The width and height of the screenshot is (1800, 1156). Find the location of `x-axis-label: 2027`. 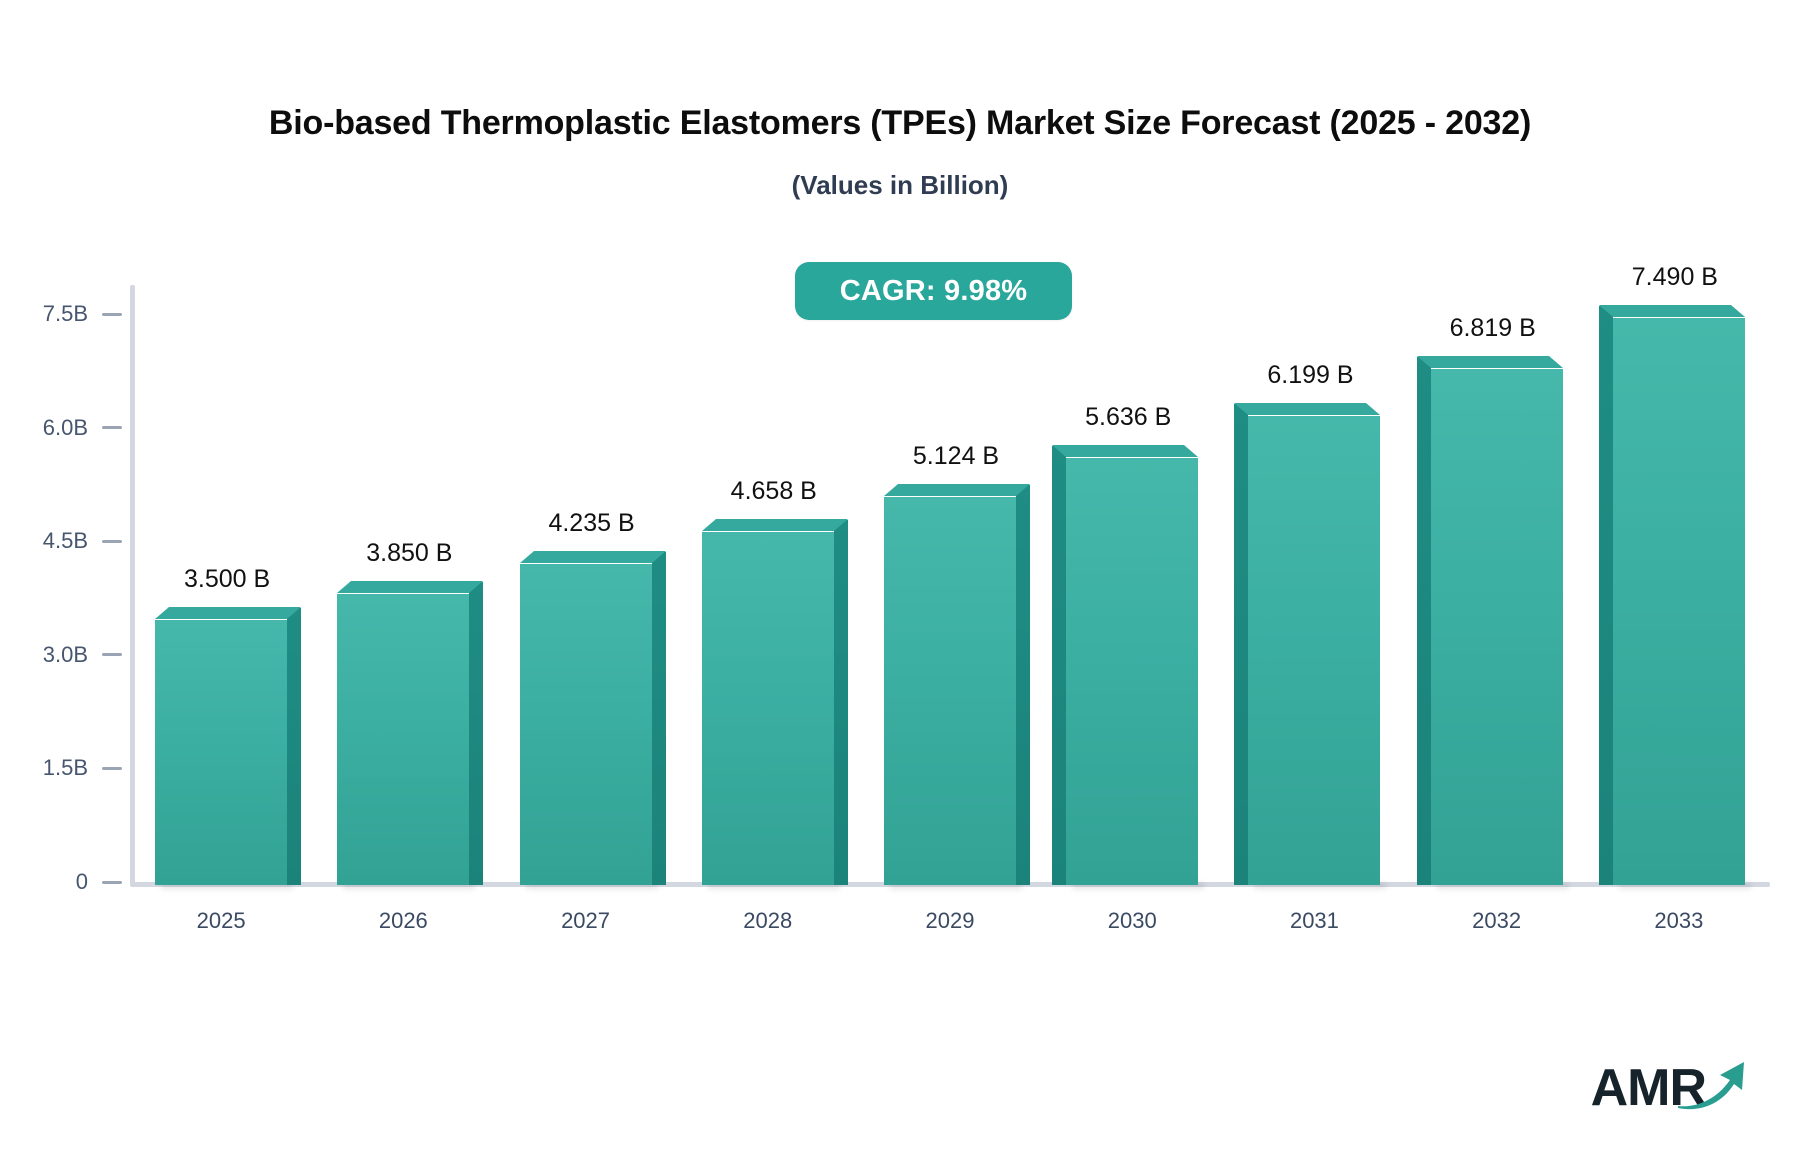

x-axis-label: 2027 is located at coordinates (586, 920).